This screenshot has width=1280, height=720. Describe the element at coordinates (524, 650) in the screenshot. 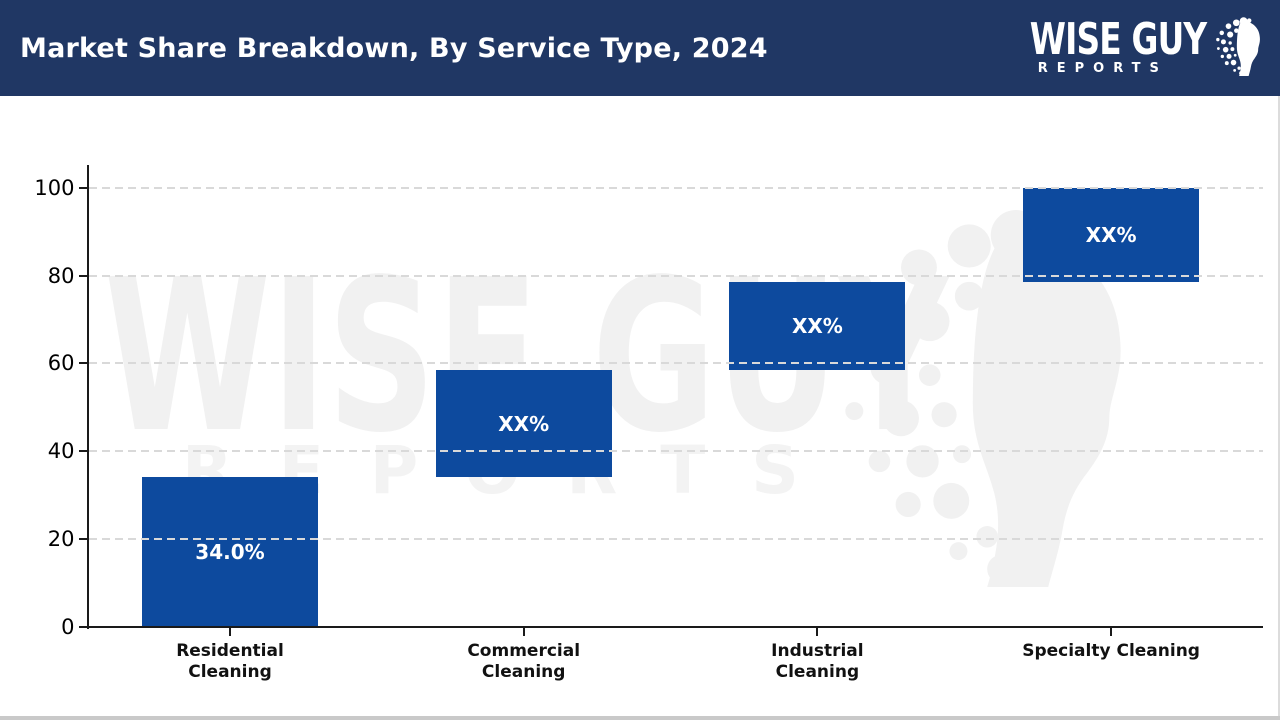

I see `x-category-label-line: Commercial` at that location.